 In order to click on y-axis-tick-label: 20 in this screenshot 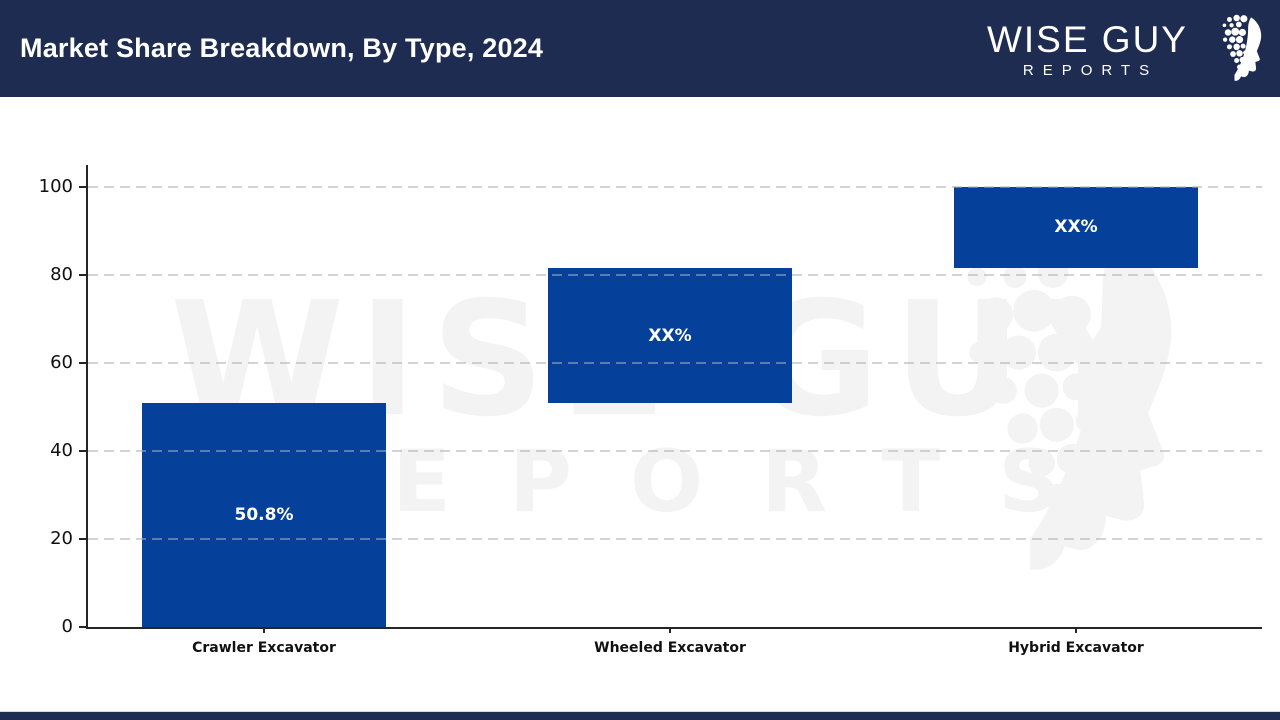, I will do `click(61, 538)`.